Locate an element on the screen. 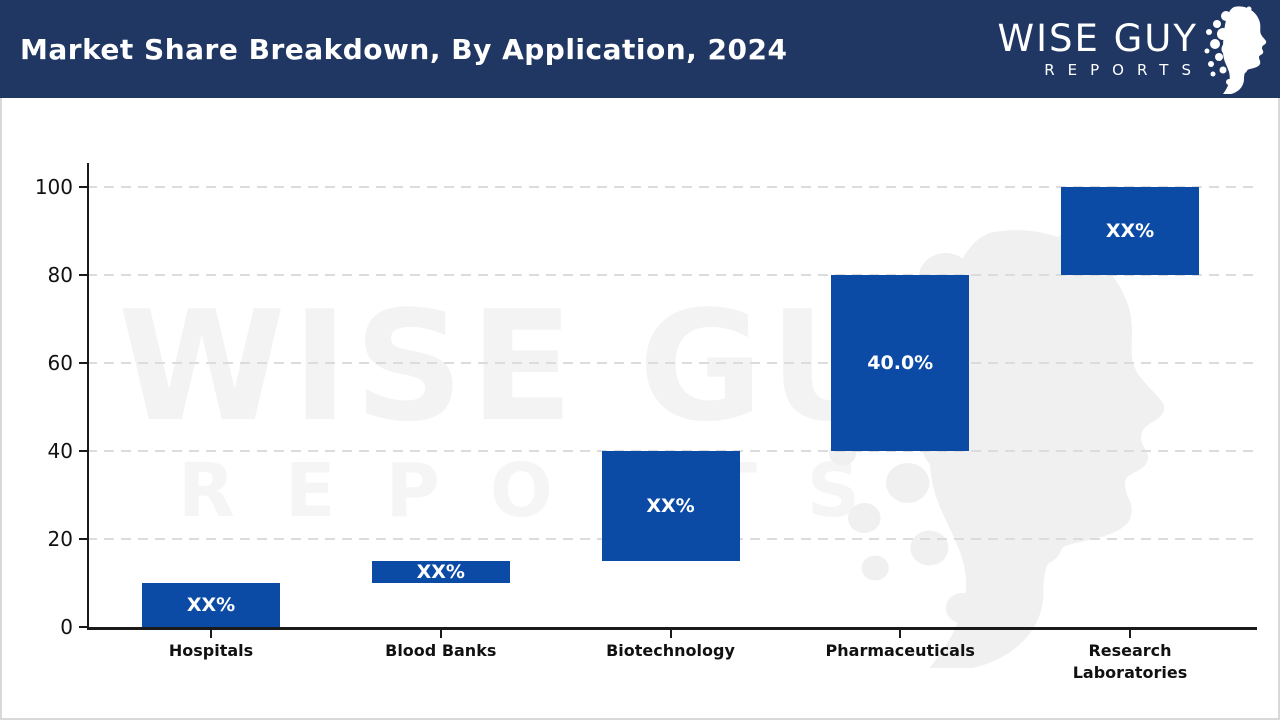  x-tick-biotechnology is located at coordinates (670, 634).